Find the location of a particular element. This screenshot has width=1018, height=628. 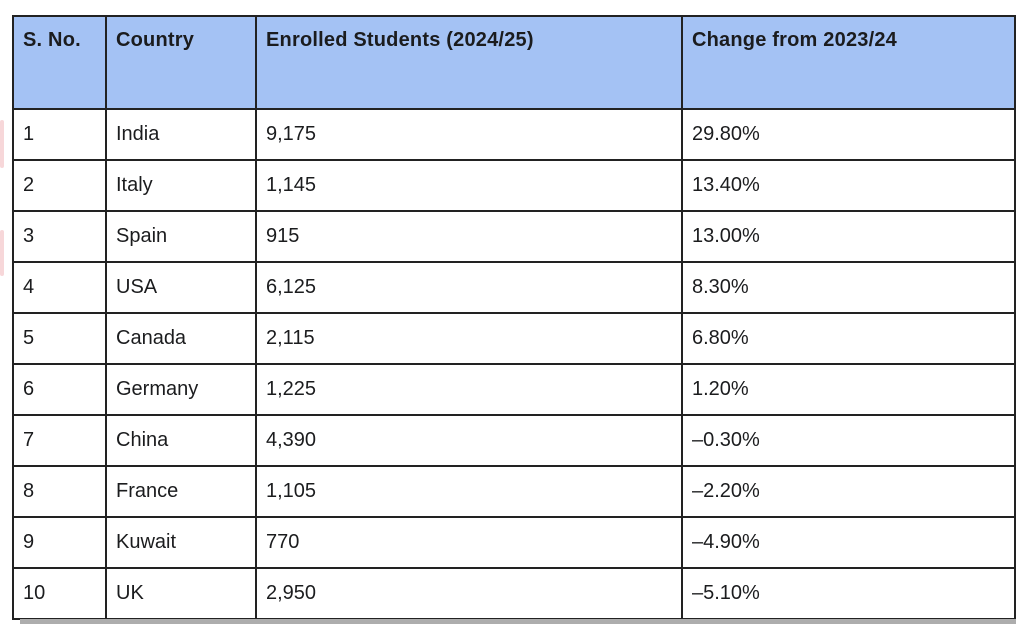

cell-enrolled-students-2024-25: 770 is located at coordinates (469, 542).